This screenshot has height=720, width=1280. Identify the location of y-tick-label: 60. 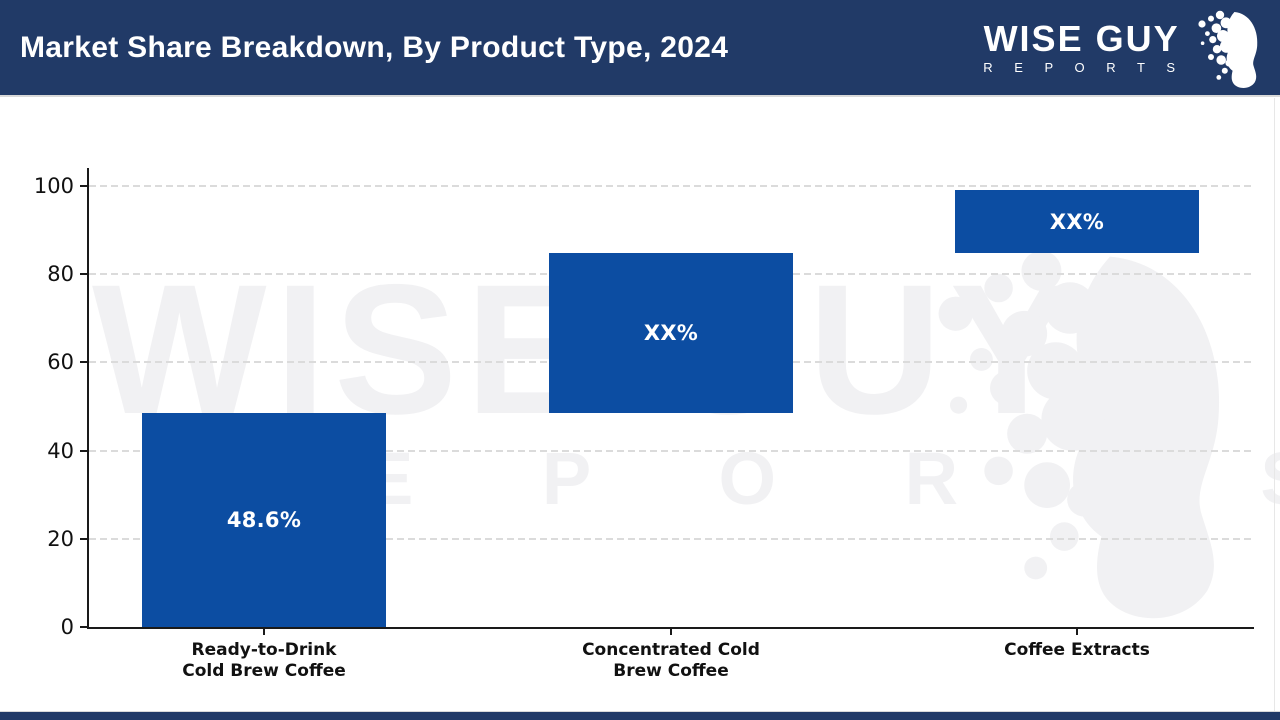
(60, 362).